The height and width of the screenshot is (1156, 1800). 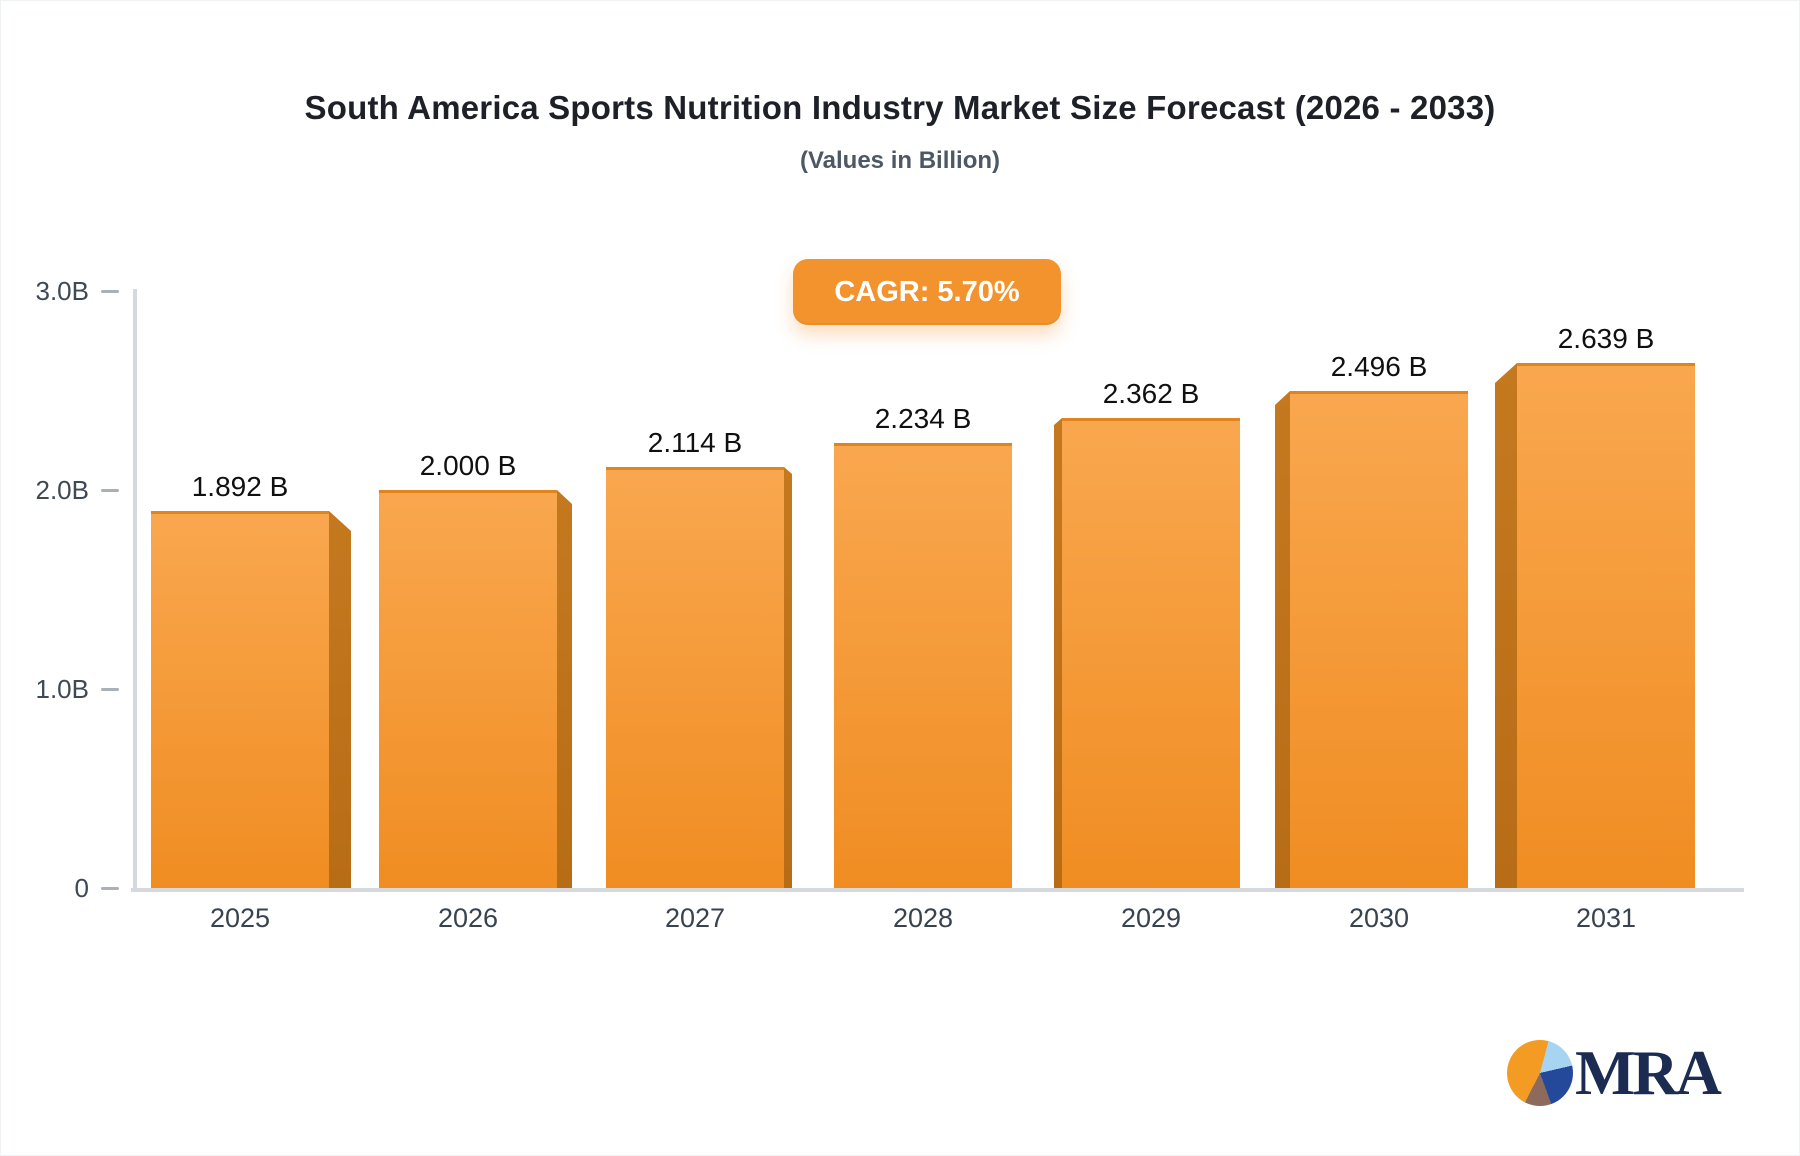 I want to click on bar-2025, so click(x=240, y=699).